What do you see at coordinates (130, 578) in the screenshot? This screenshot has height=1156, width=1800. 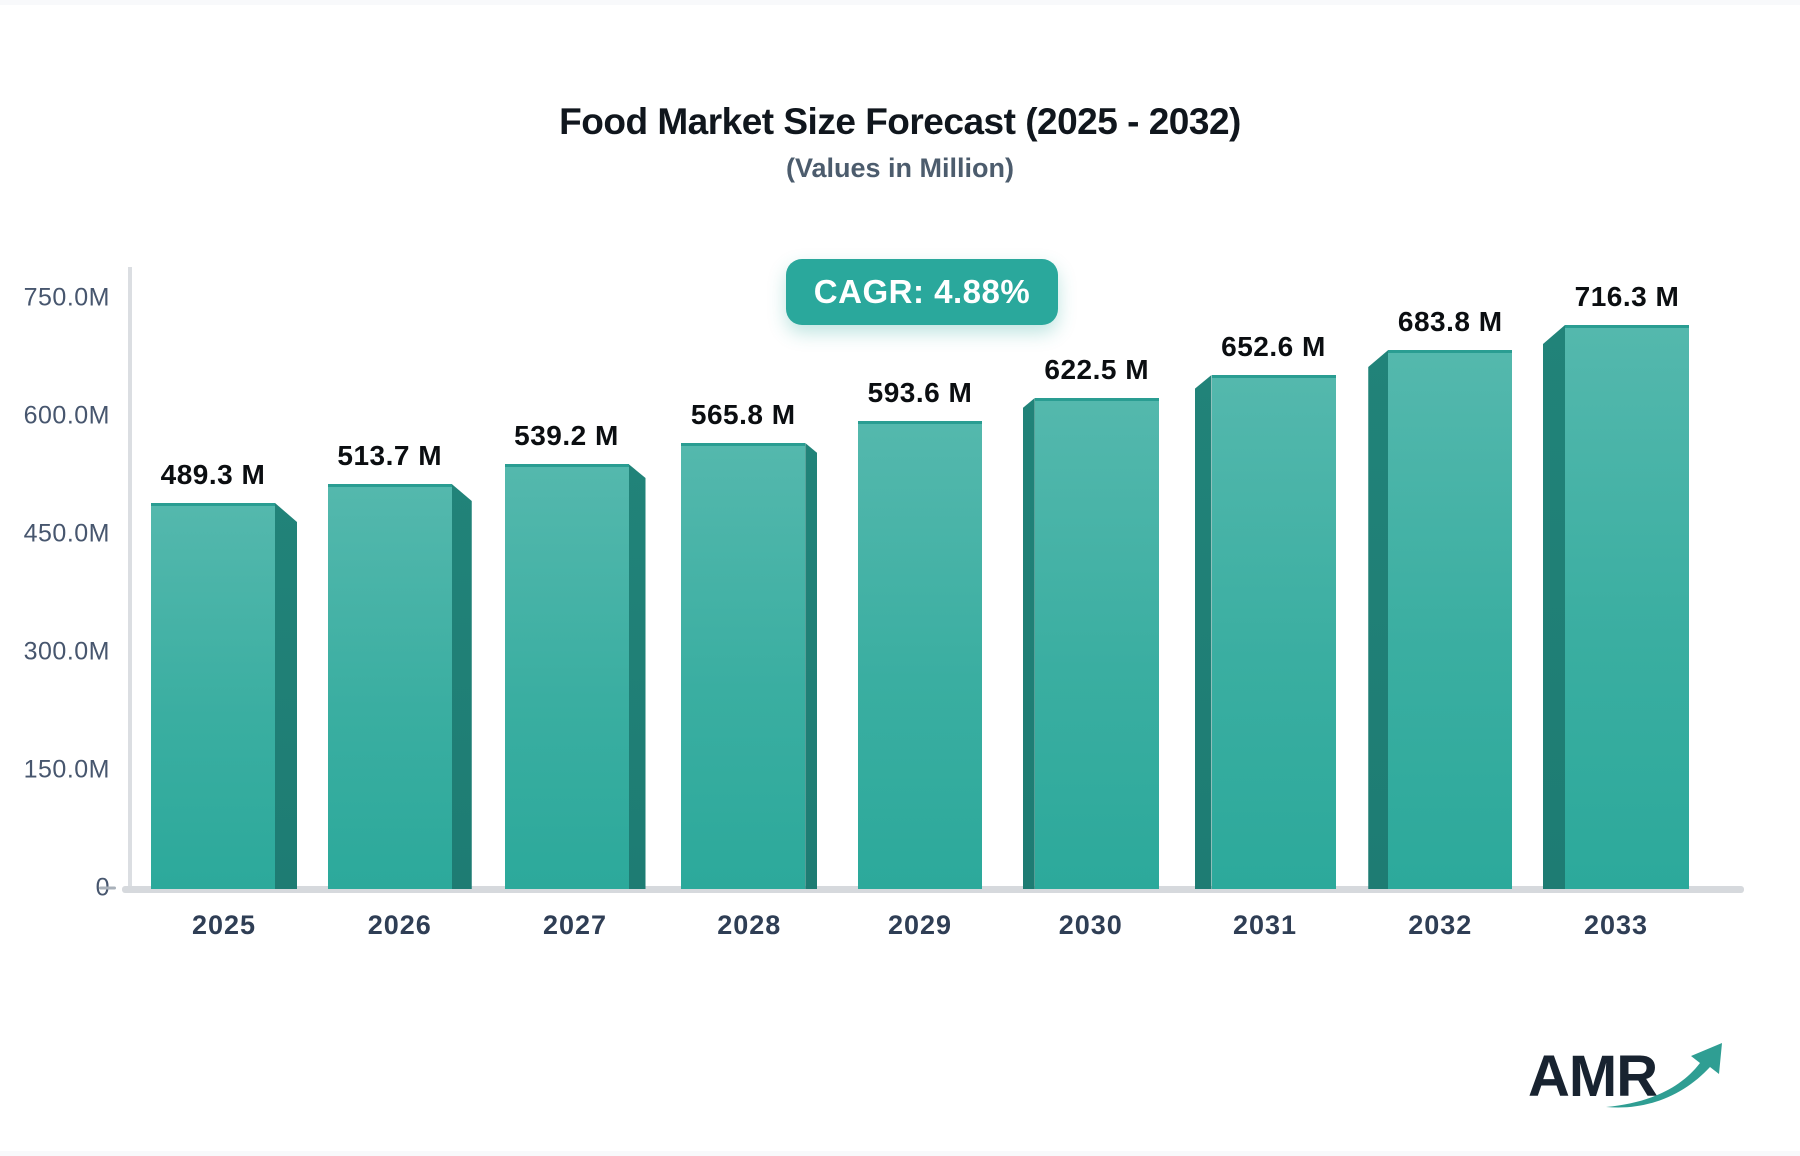 I see `y-axis-line` at bounding box center [130, 578].